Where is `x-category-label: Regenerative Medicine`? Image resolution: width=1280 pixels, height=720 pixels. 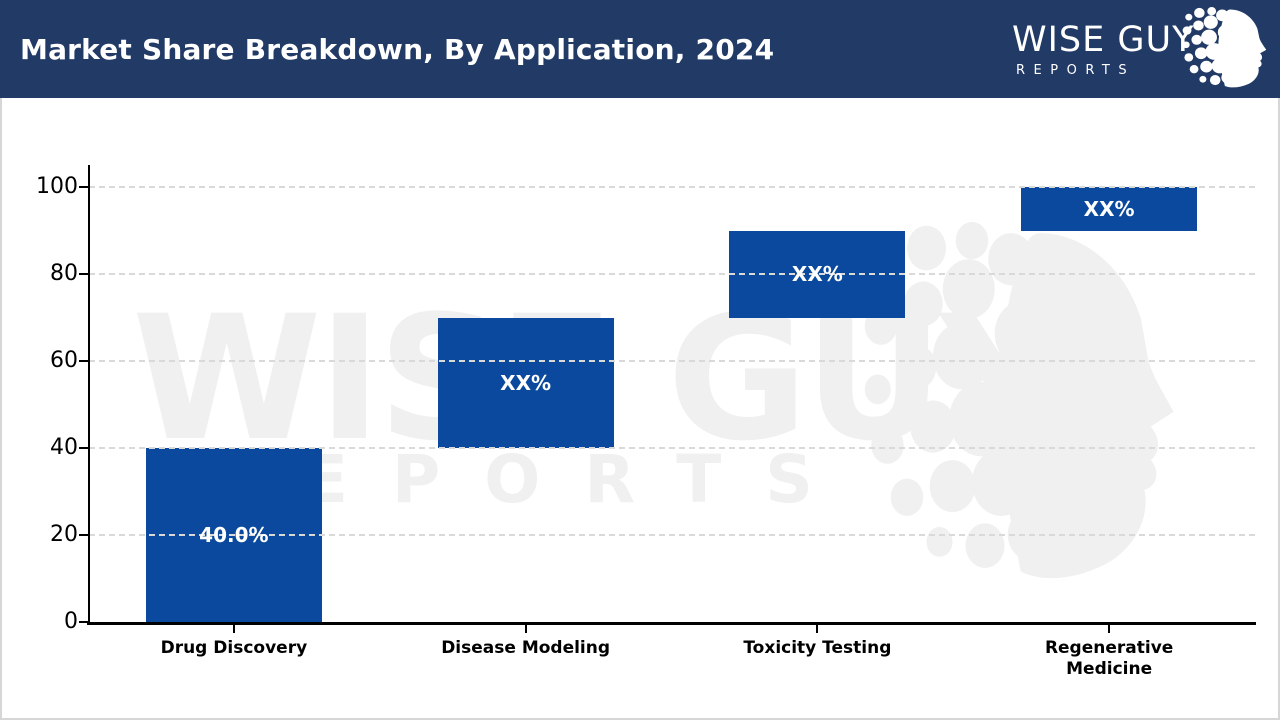 x-category-label: Regenerative Medicine is located at coordinates (1109, 658).